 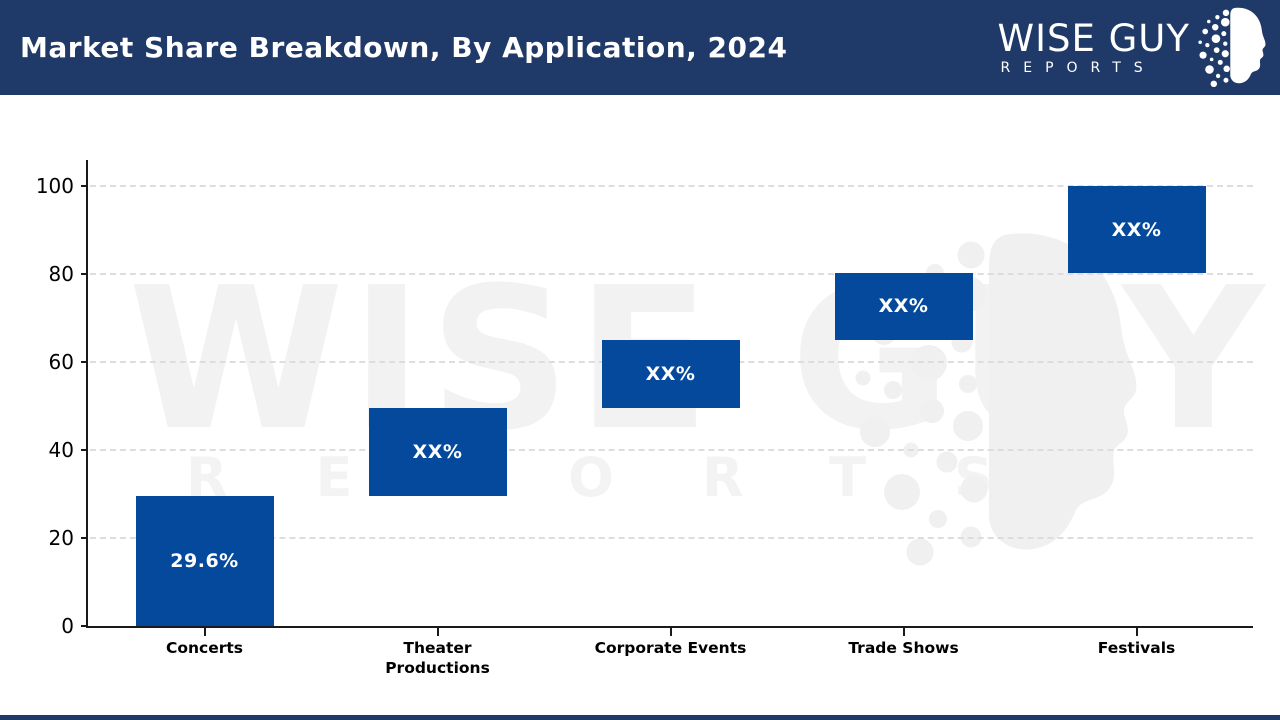 I want to click on footer-band, so click(x=640, y=717).